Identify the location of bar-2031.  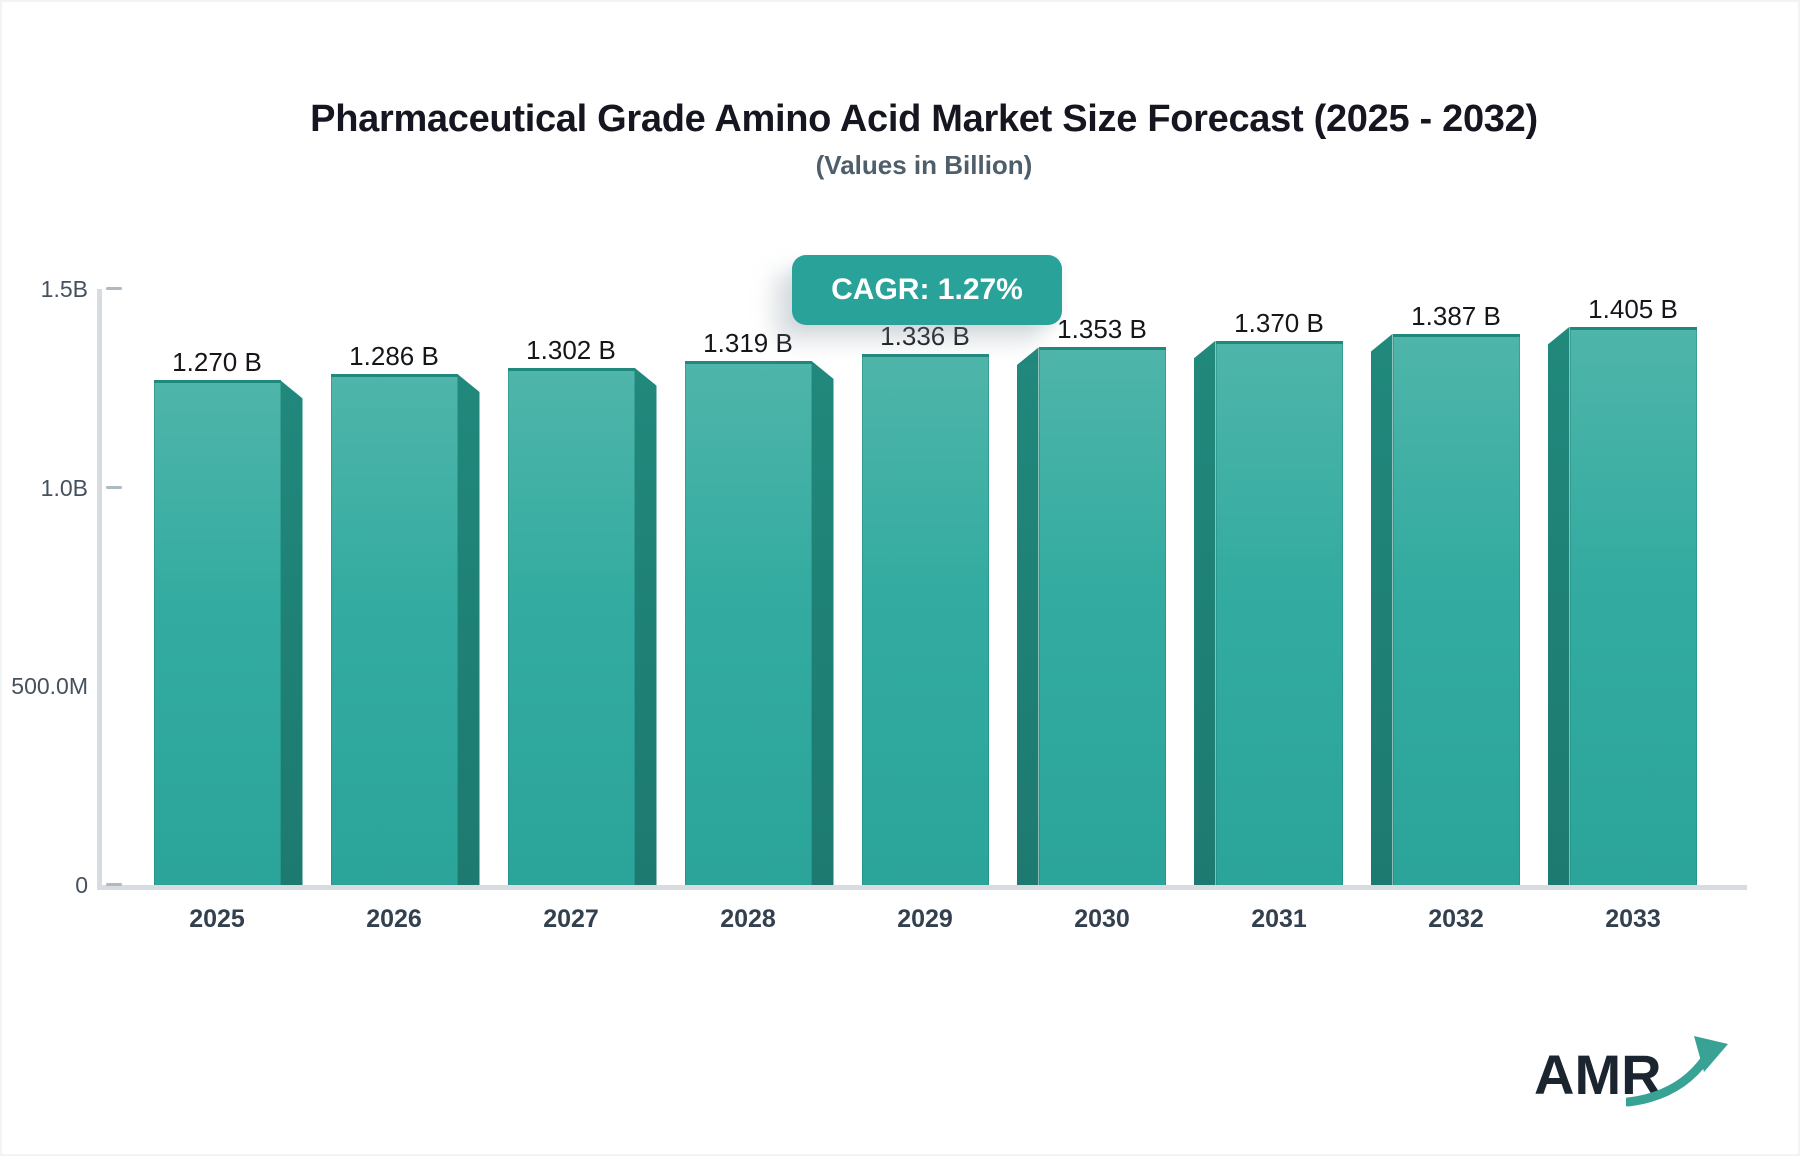
(1268, 612).